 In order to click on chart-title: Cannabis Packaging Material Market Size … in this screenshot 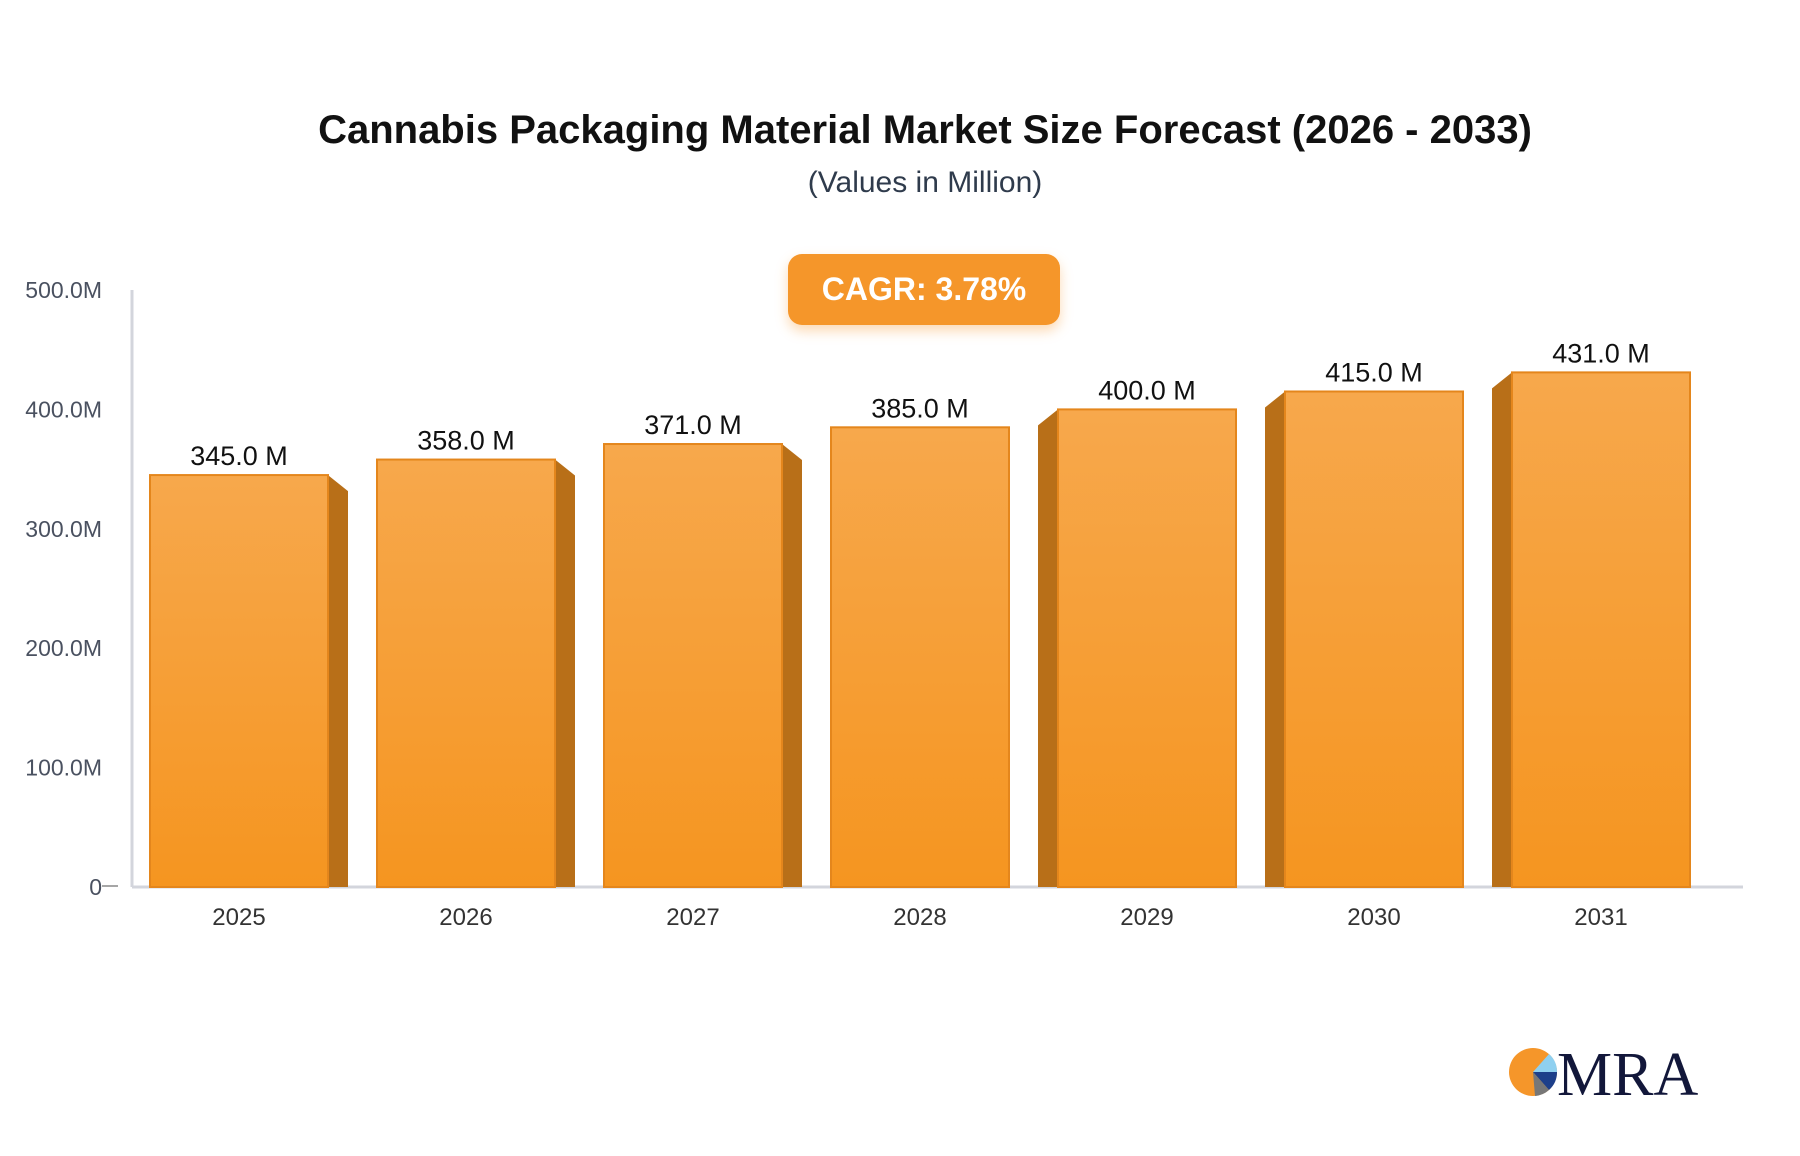, I will do `click(925, 130)`.